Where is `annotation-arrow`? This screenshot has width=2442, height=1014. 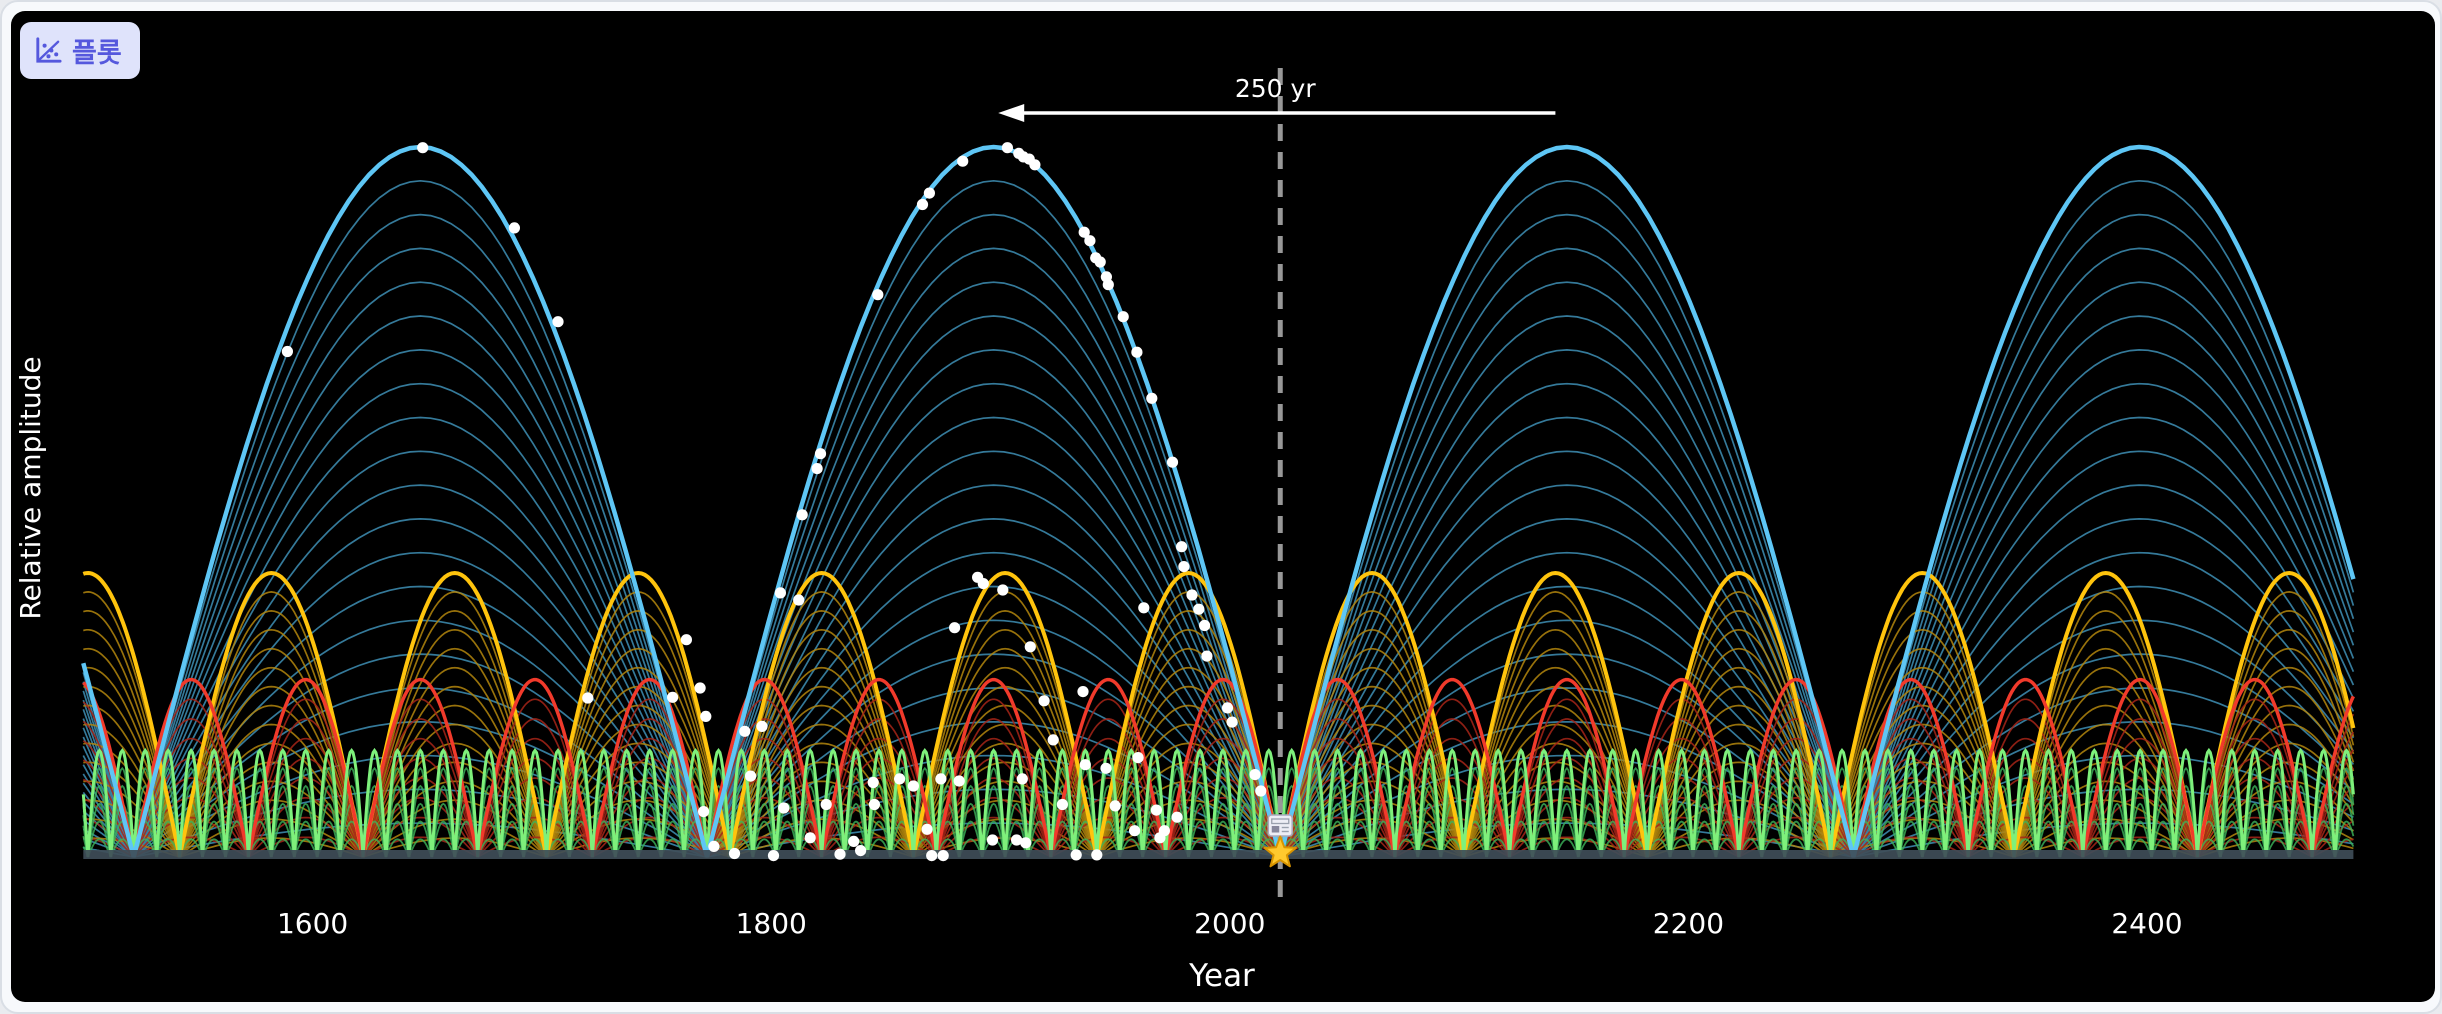 annotation-arrow is located at coordinates (1277, 113).